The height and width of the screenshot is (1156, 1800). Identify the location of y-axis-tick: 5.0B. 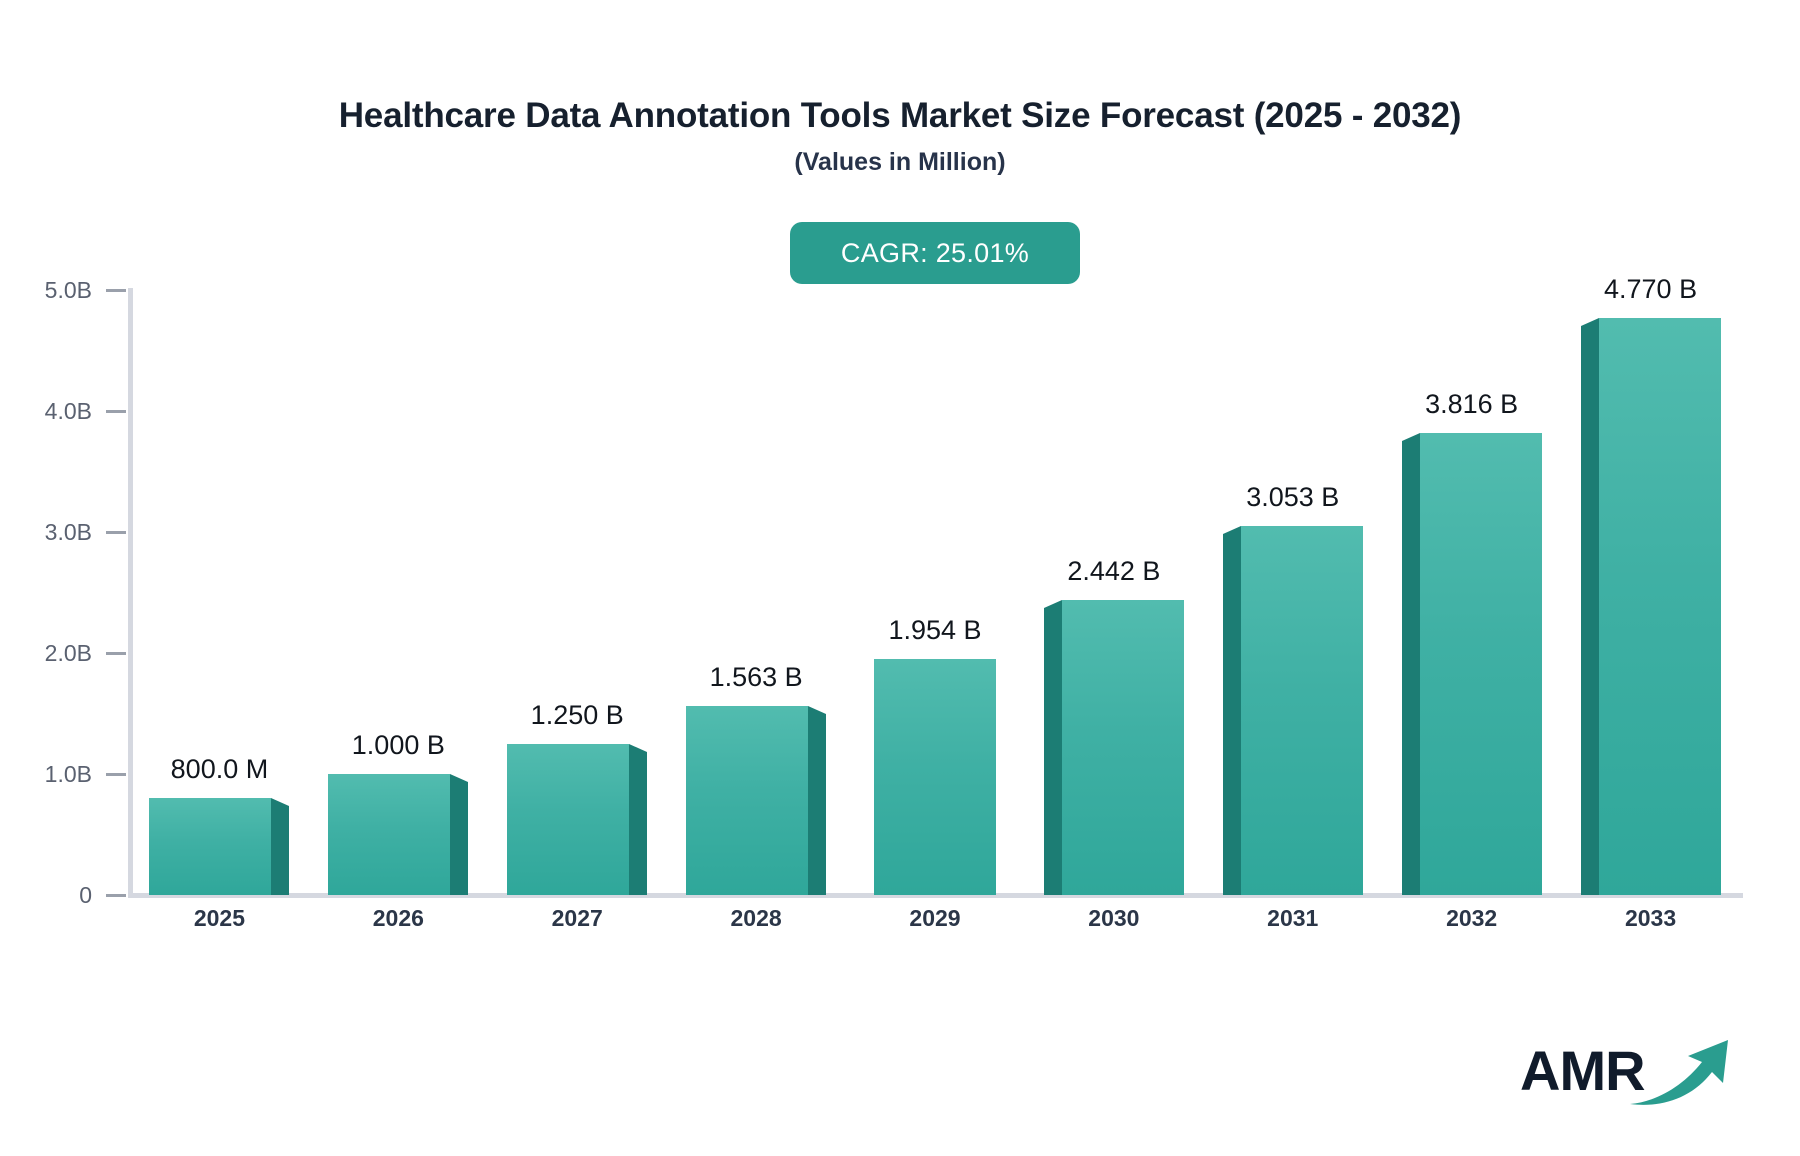
(85, 289).